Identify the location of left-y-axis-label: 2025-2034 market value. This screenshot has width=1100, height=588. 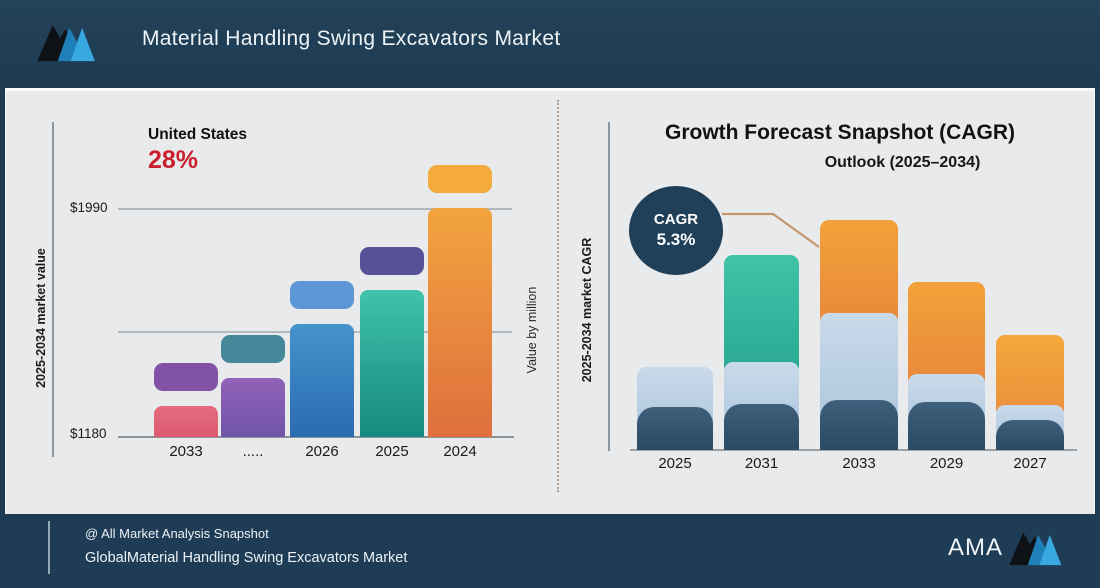
(41, 318).